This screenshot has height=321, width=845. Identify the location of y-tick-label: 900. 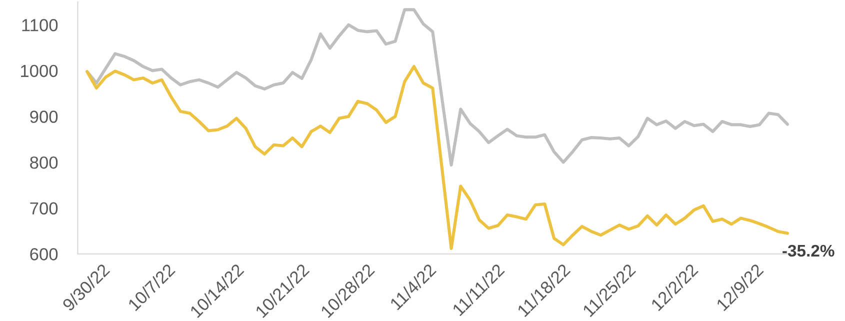
(44, 116).